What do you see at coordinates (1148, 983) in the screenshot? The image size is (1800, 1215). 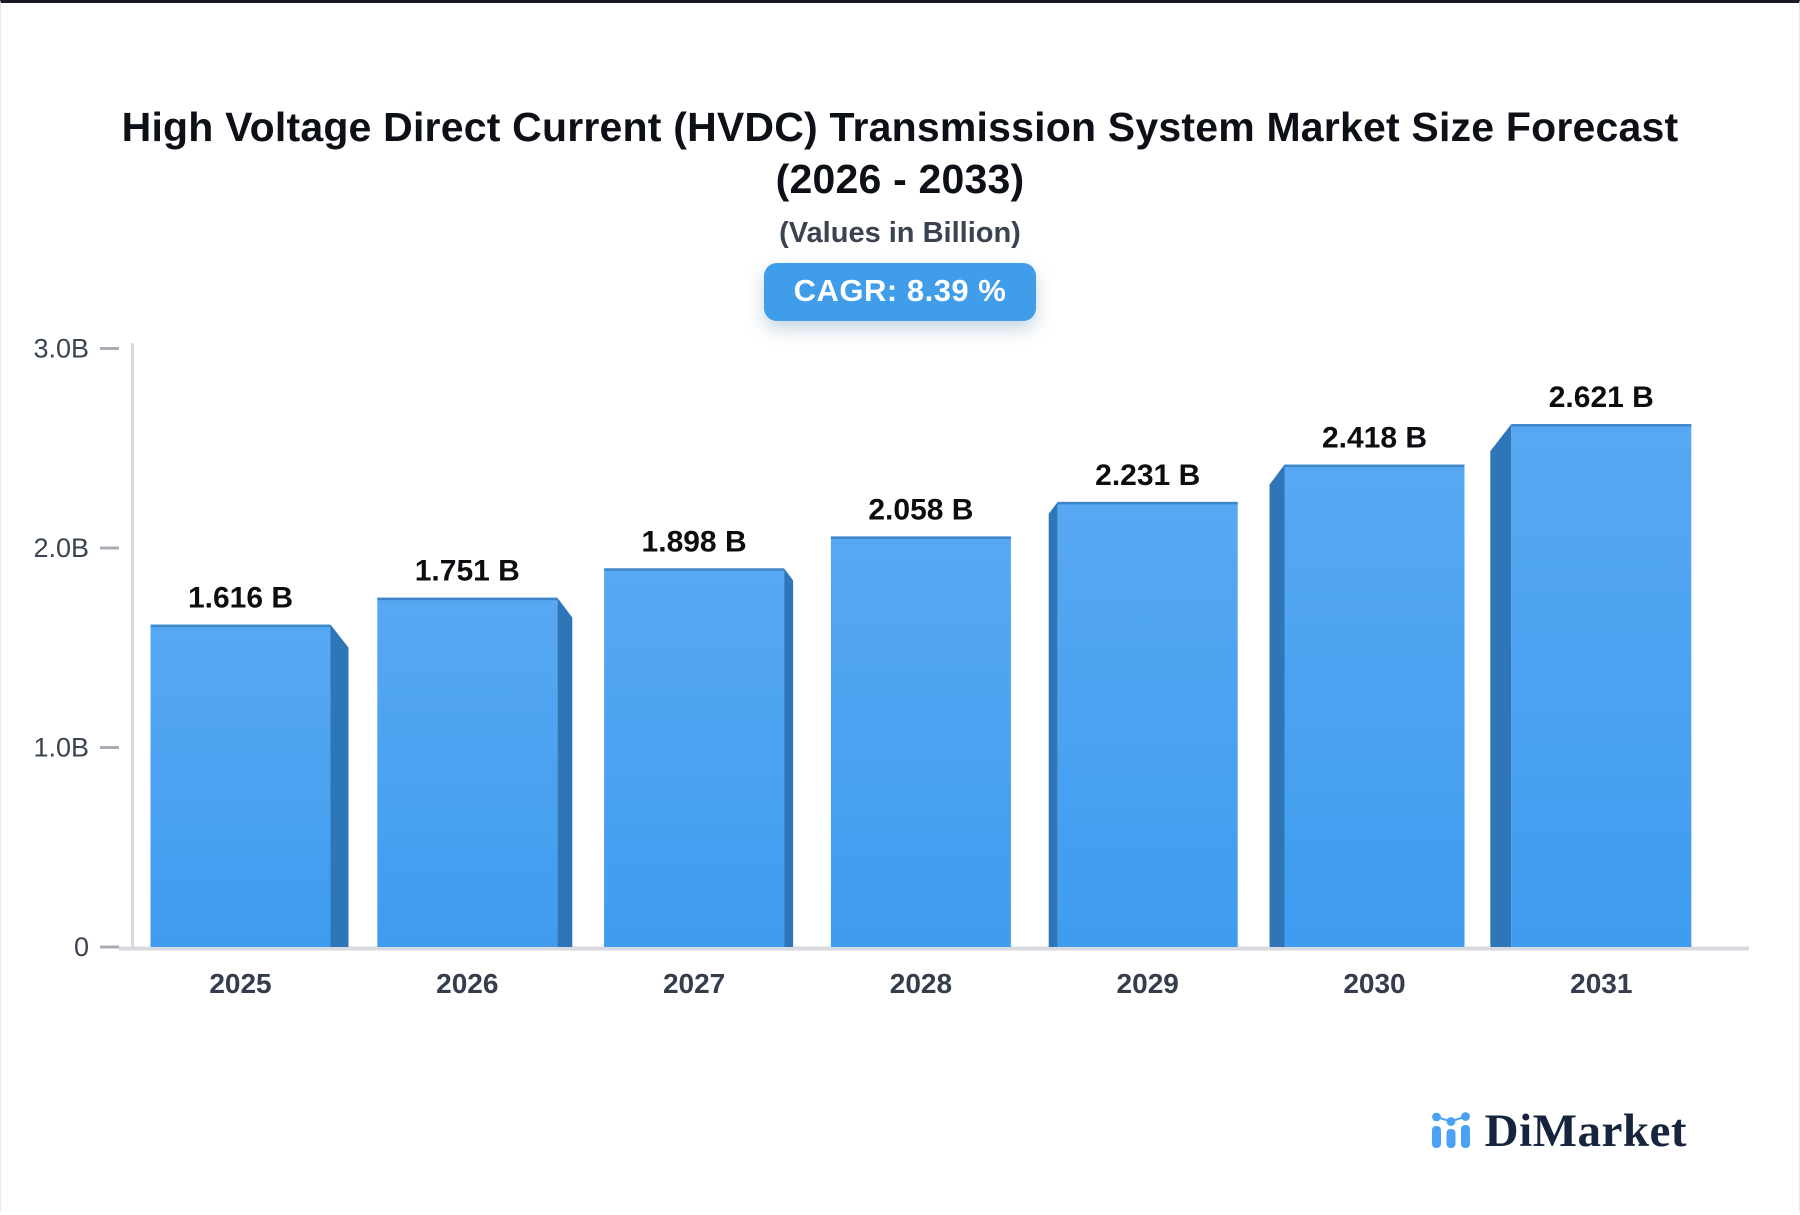 I see `x-axis-label: 2029` at bounding box center [1148, 983].